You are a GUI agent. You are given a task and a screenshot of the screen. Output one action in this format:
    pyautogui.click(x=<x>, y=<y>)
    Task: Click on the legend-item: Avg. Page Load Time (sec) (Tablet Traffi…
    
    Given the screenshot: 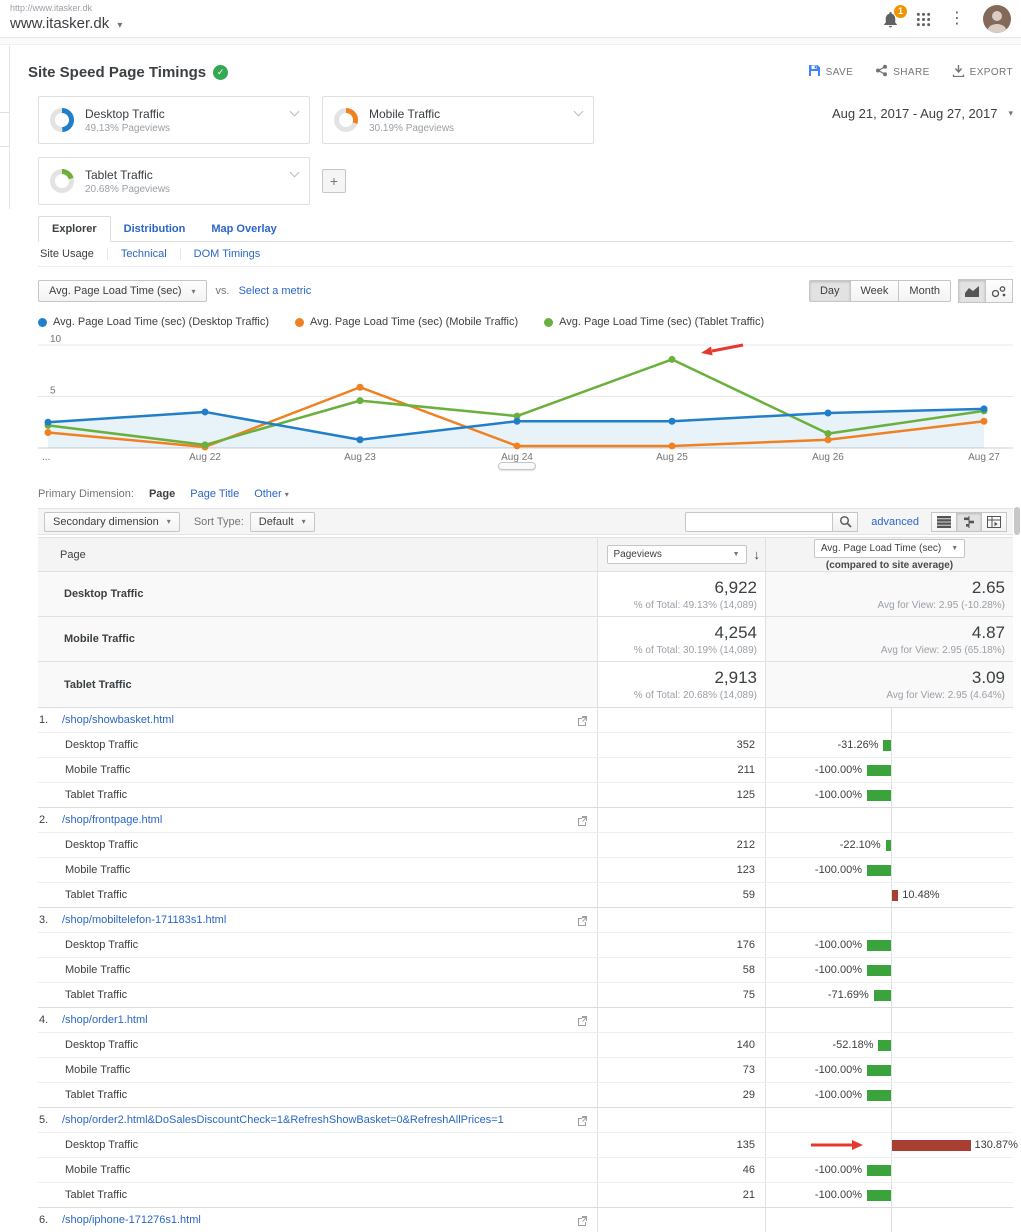 What is the action you would take?
    pyautogui.click(x=654, y=322)
    